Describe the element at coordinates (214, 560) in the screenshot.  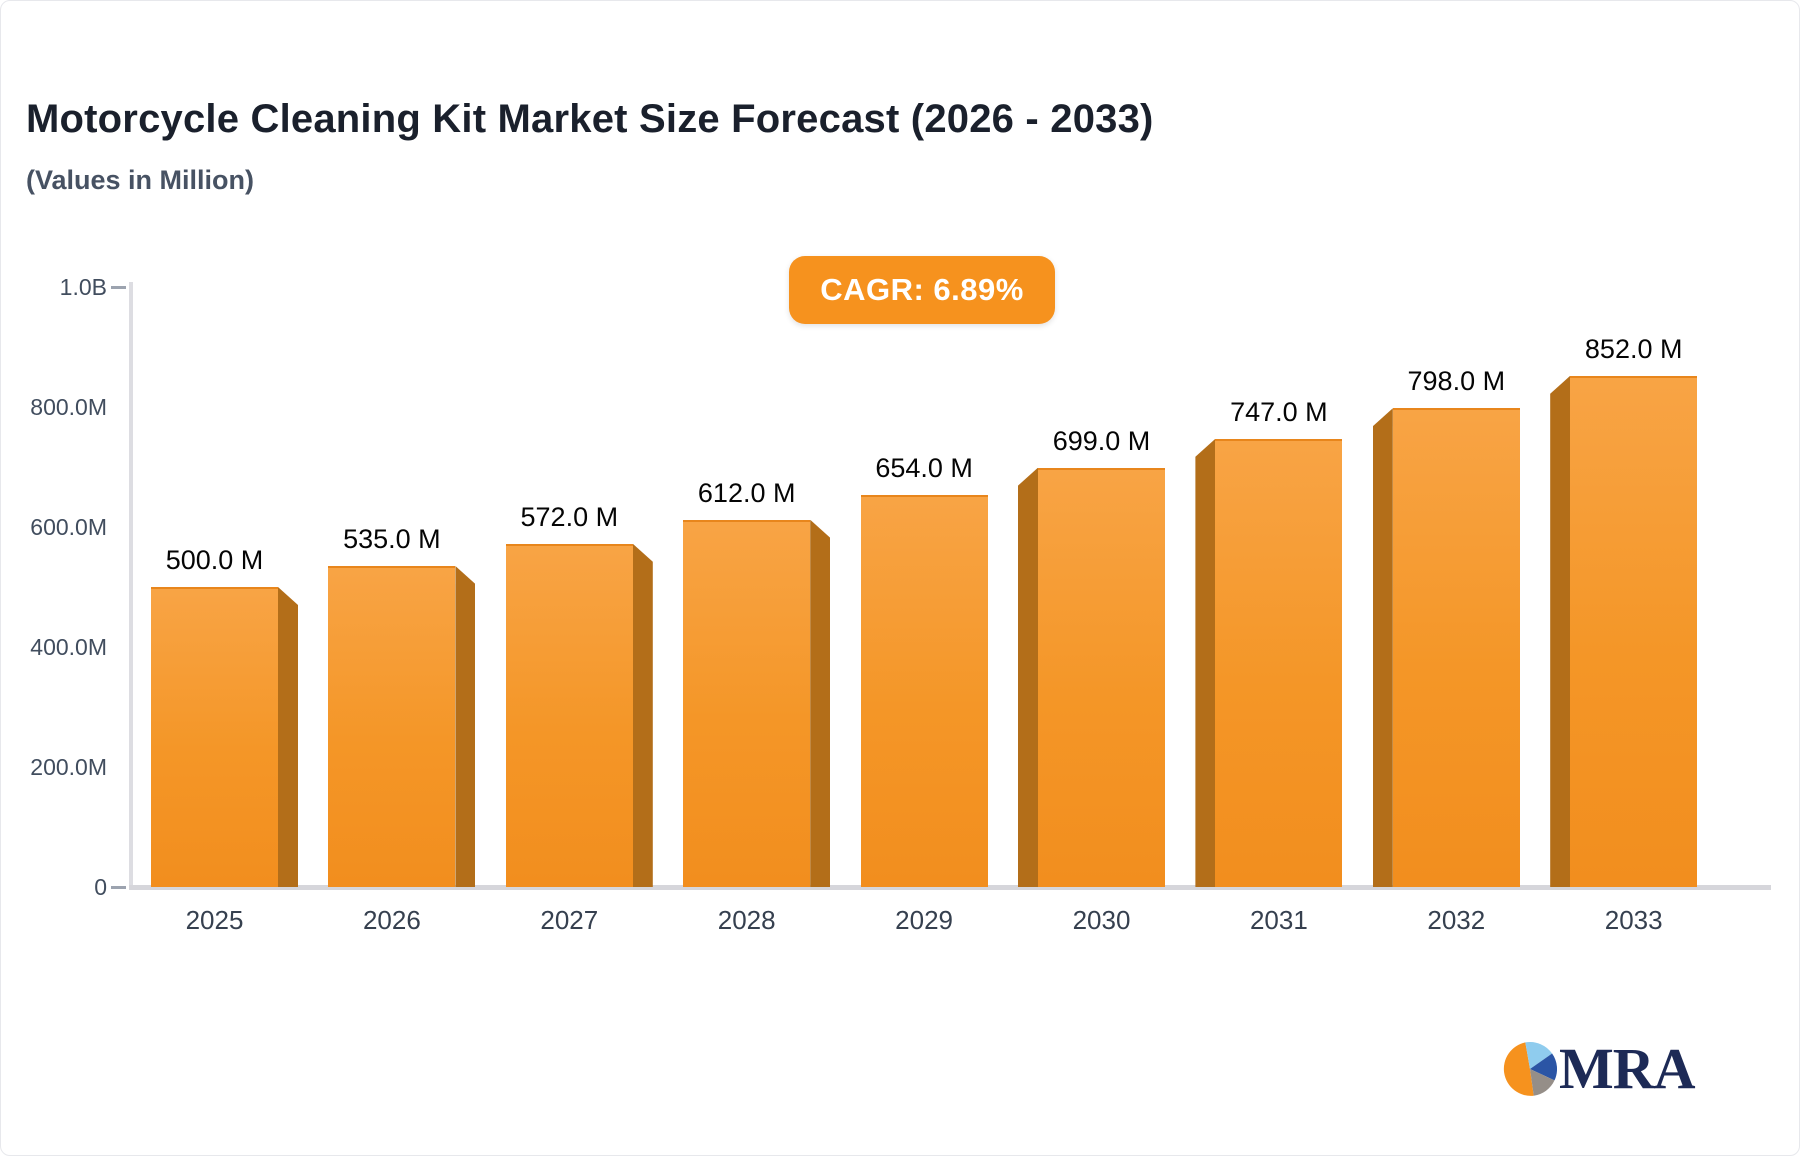
I see `bar-value-label: 500.0 M` at that location.